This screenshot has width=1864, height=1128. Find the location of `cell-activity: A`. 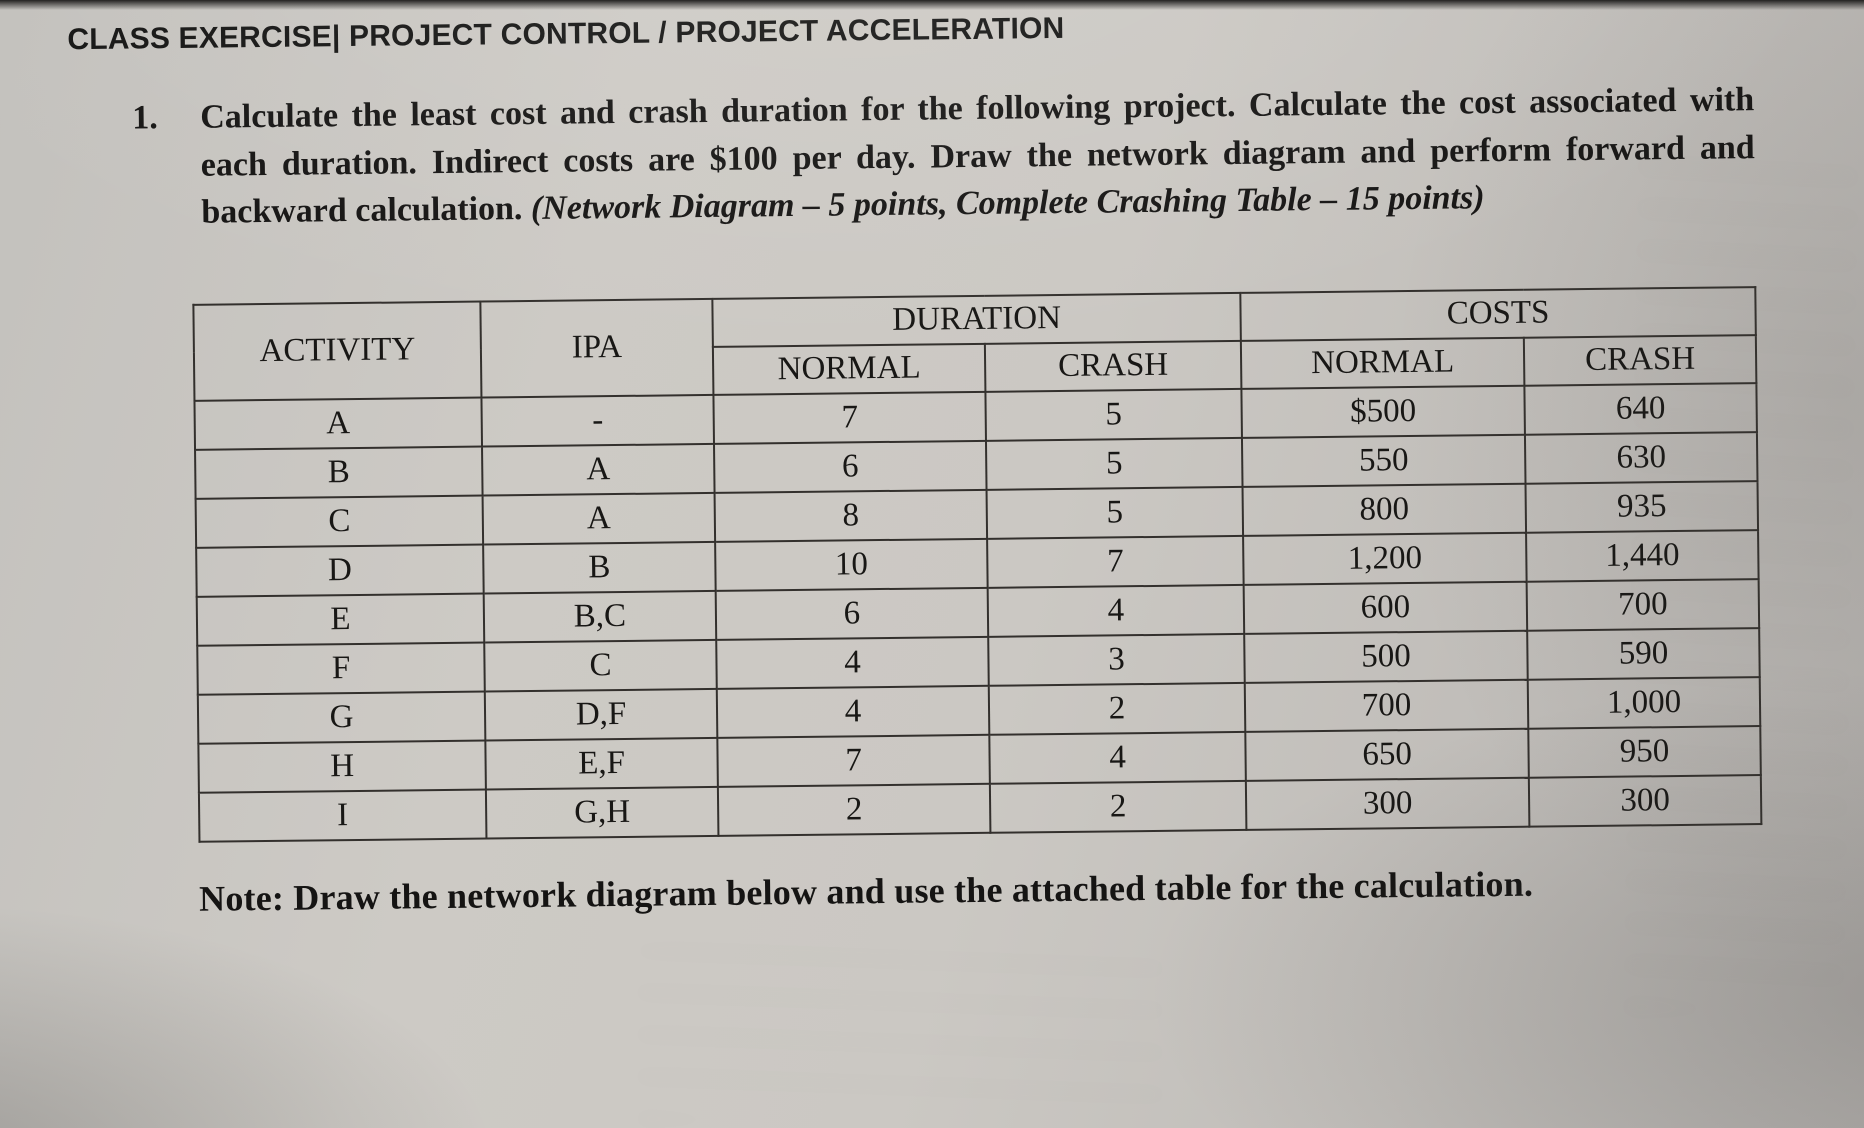

cell-activity: A is located at coordinates (338, 423).